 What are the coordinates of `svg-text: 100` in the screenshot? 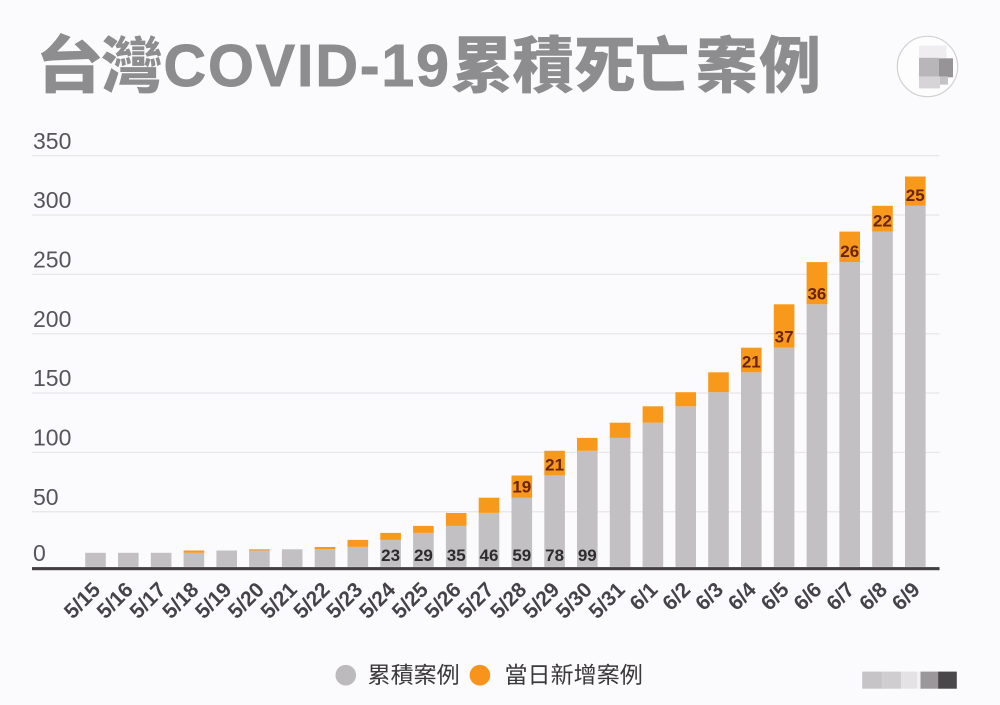 It's located at (52, 438).